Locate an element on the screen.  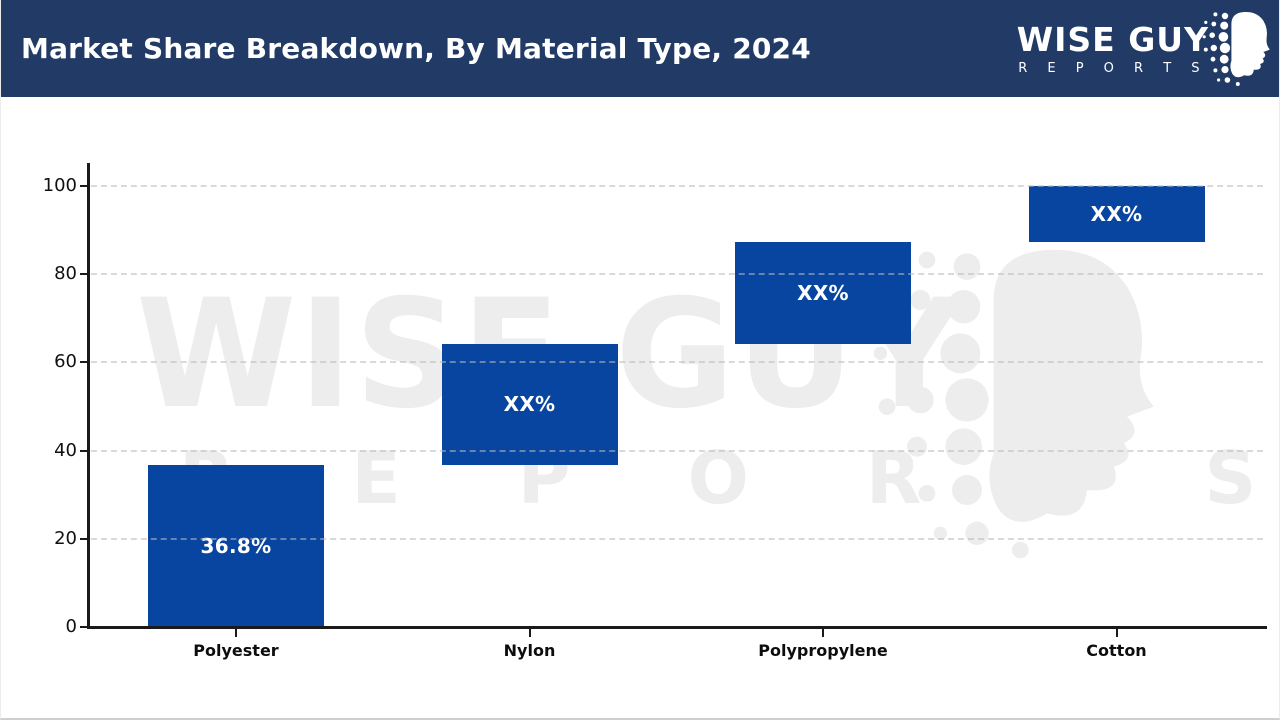
logo-wordmark: WISE GUY is located at coordinates (1112, 39).